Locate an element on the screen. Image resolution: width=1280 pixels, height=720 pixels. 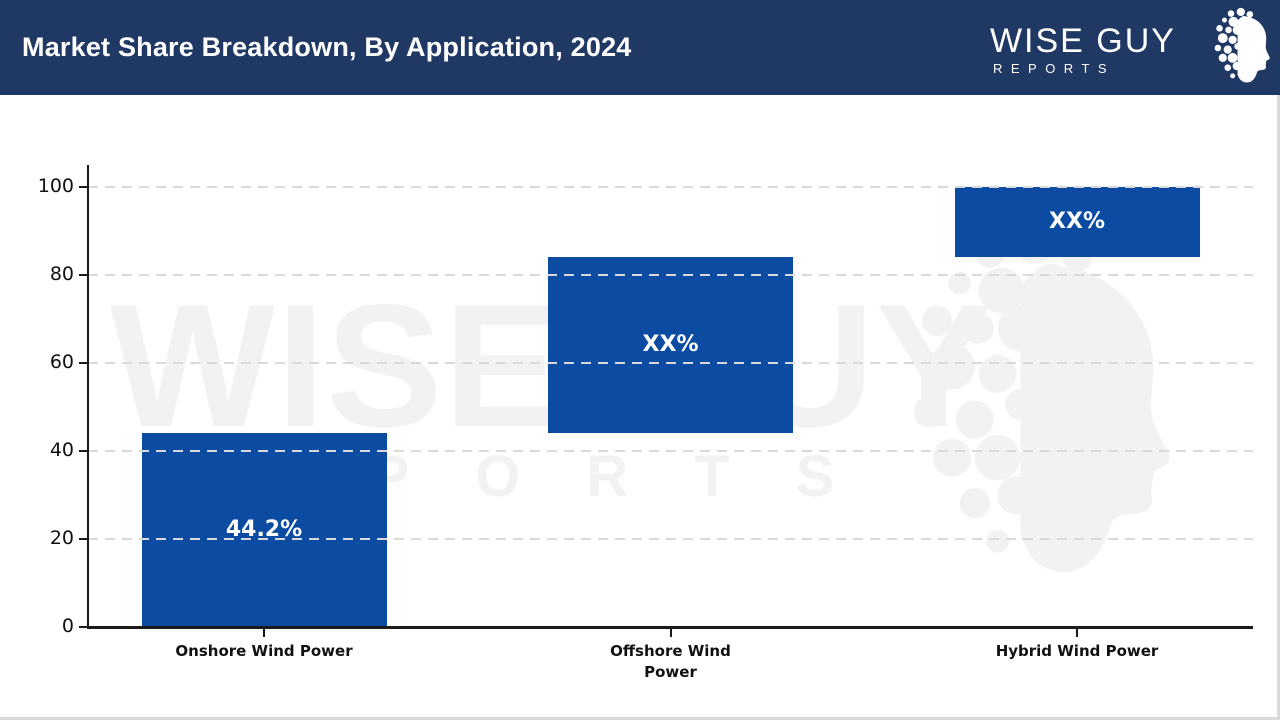
x-tick-hybrid-wind-power is located at coordinates (1077, 633).